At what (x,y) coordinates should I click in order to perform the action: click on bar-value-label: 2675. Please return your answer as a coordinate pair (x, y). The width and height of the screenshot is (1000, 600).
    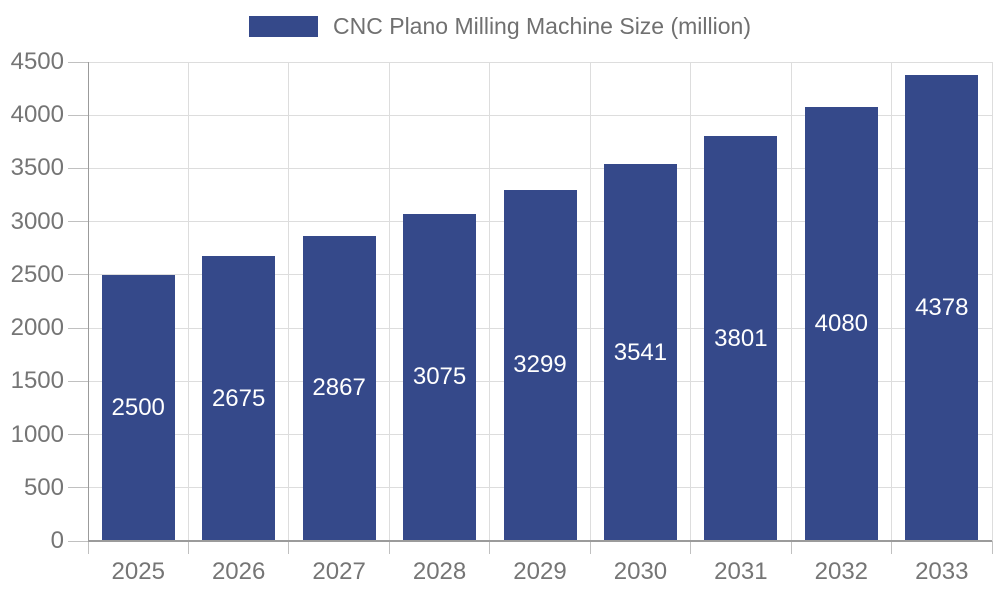
    Looking at the image, I should click on (238, 398).